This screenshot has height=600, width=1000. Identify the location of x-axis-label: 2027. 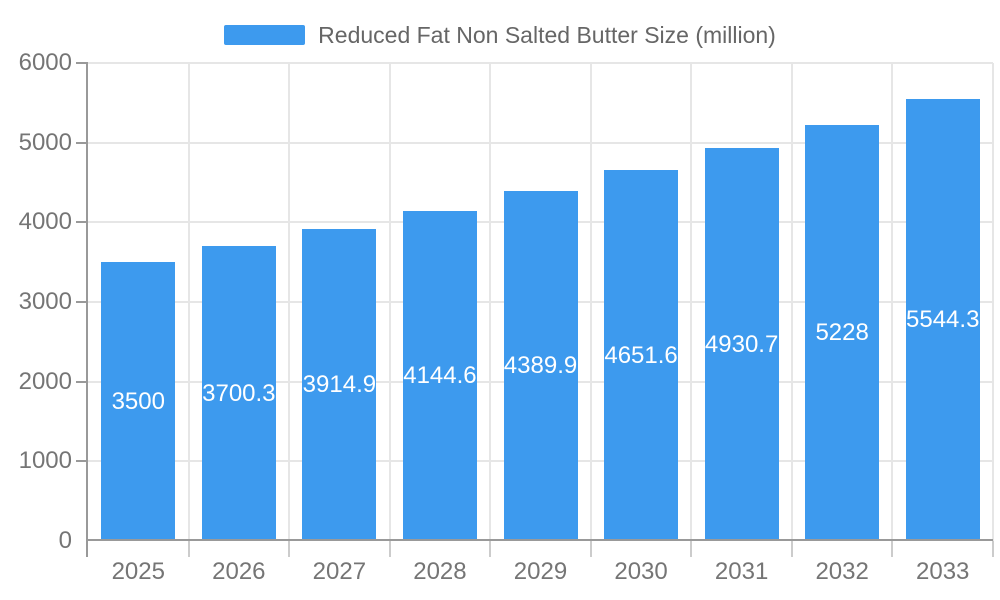
(339, 571).